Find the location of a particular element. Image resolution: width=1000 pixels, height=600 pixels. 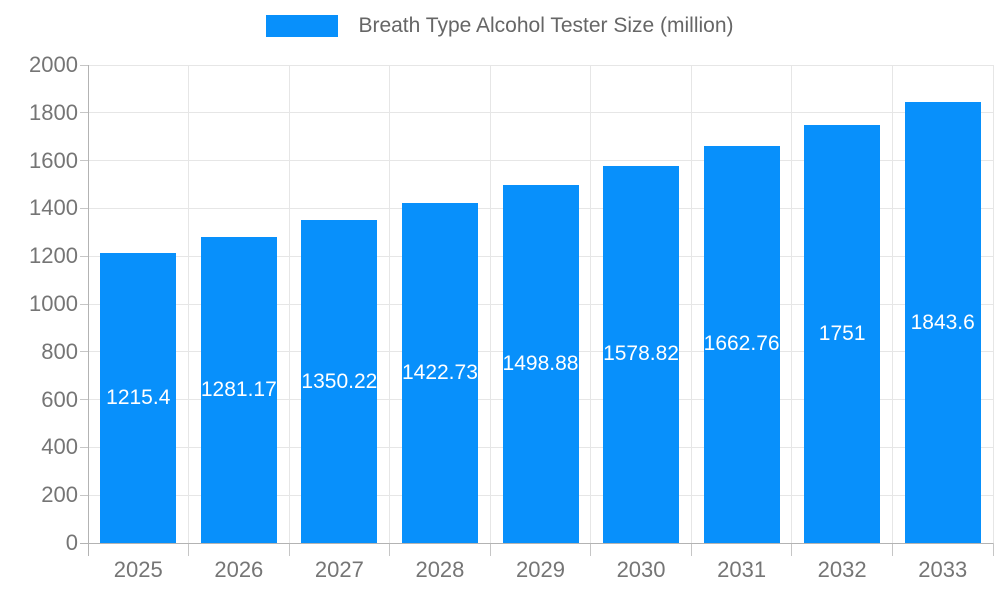

legend-swatch is located at coordinates (302, 26).